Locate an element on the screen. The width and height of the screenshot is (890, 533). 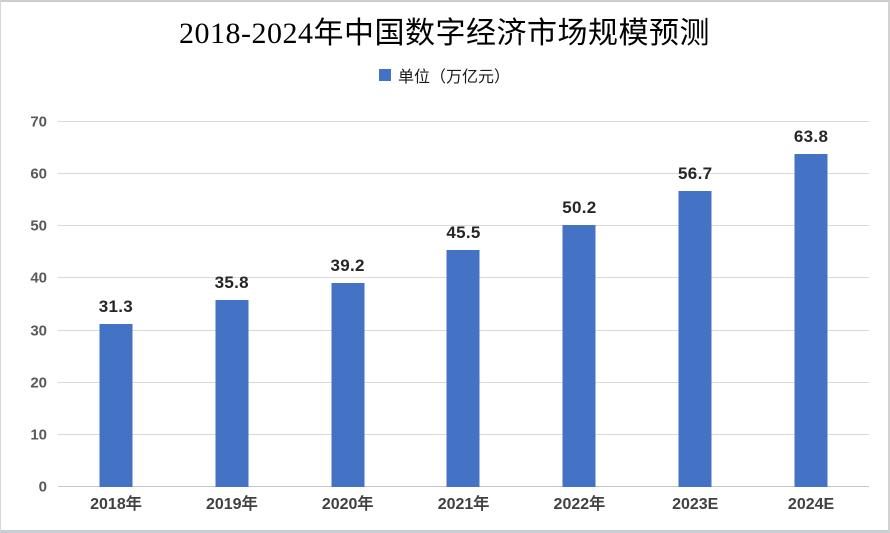
y-axis-tick-labels: 0 10 20 30 40 50 60 70 is located at coordinates (27, 305).